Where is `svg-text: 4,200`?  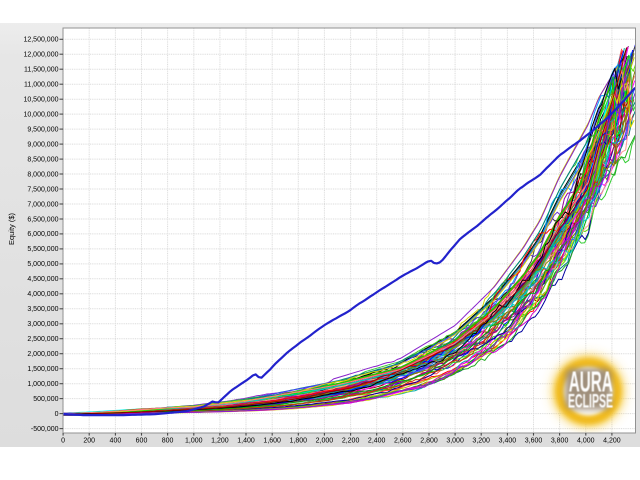
svg-text: 4,200 is located at coordinates (612, 440).